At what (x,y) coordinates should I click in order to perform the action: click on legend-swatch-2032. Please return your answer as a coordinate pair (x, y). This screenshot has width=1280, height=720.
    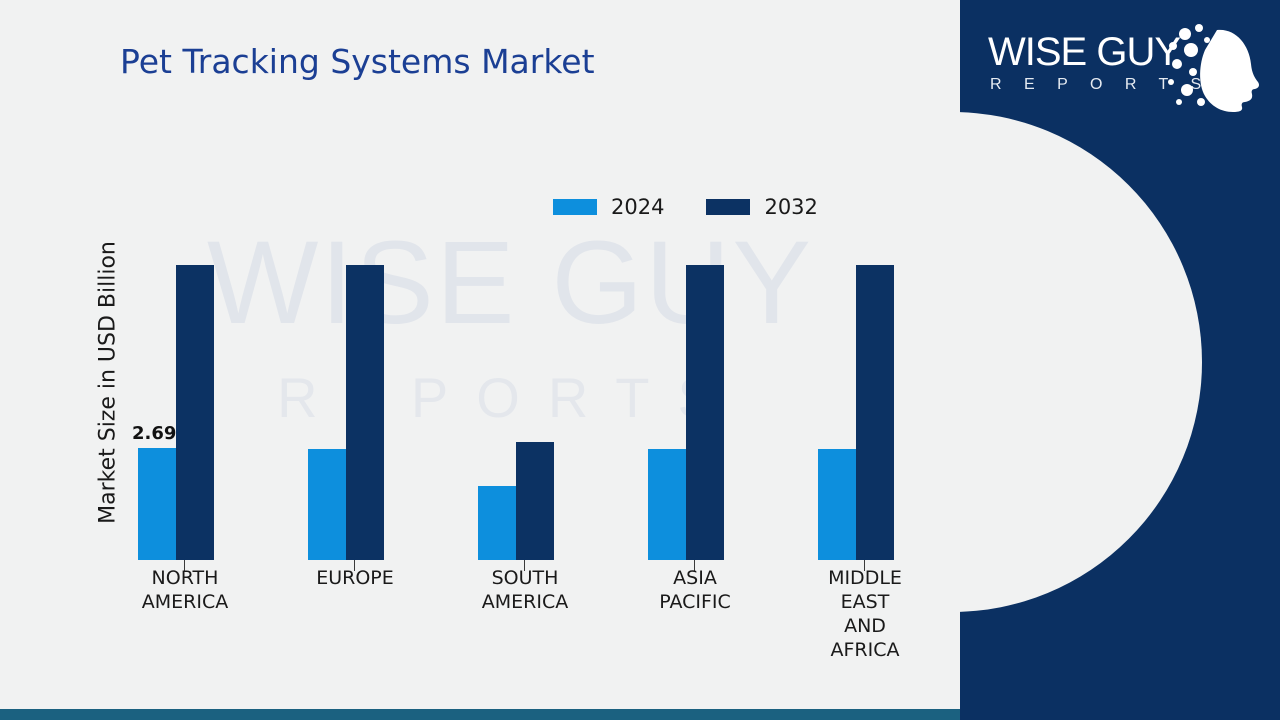
    Looking at the image, I should click on (728, 207).